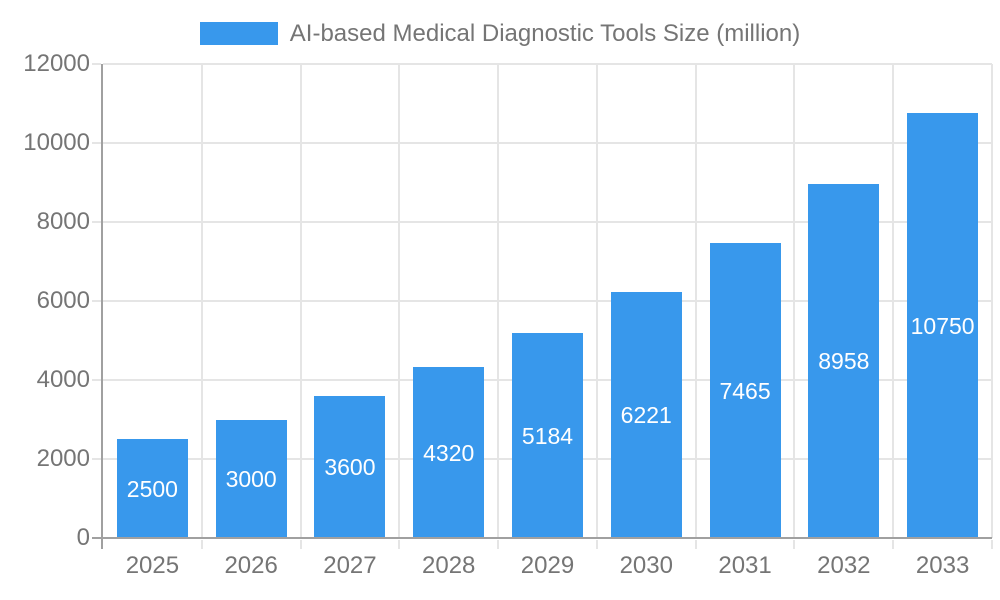 The height and width of the screenshot is (600, 1000). I want to click on y-tick-label: 6000, so click(63, 300).